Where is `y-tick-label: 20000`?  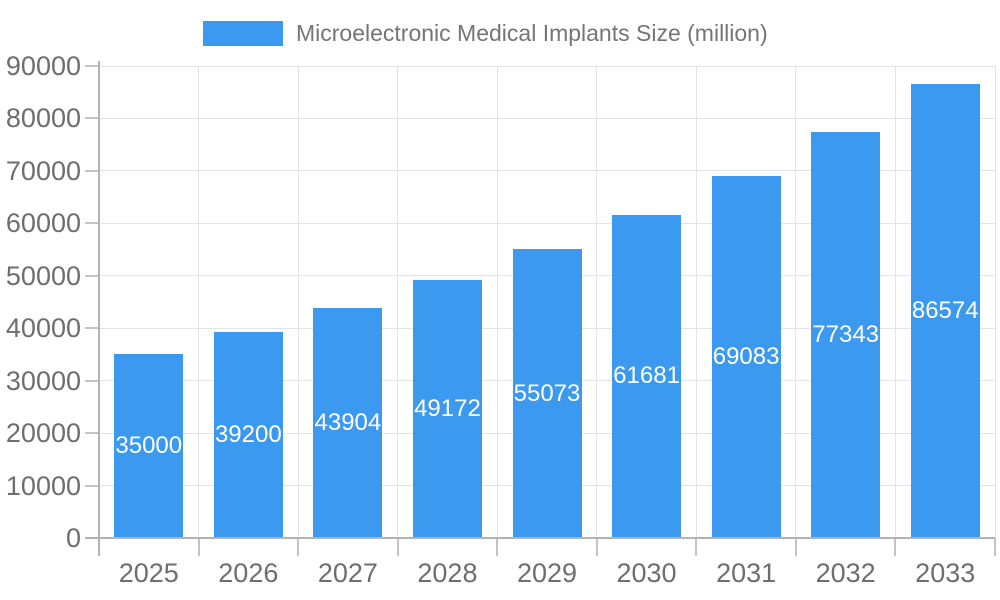
y-tick-label: 20000 is located at coordinates (43, 433).